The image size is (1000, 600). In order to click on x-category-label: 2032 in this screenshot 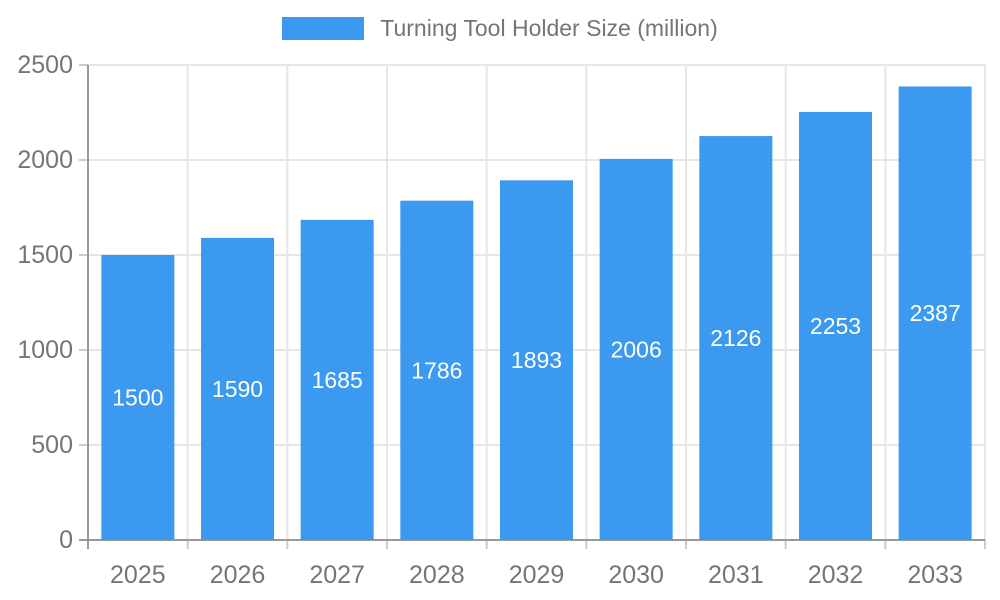, I will do `click(836, 575)`.